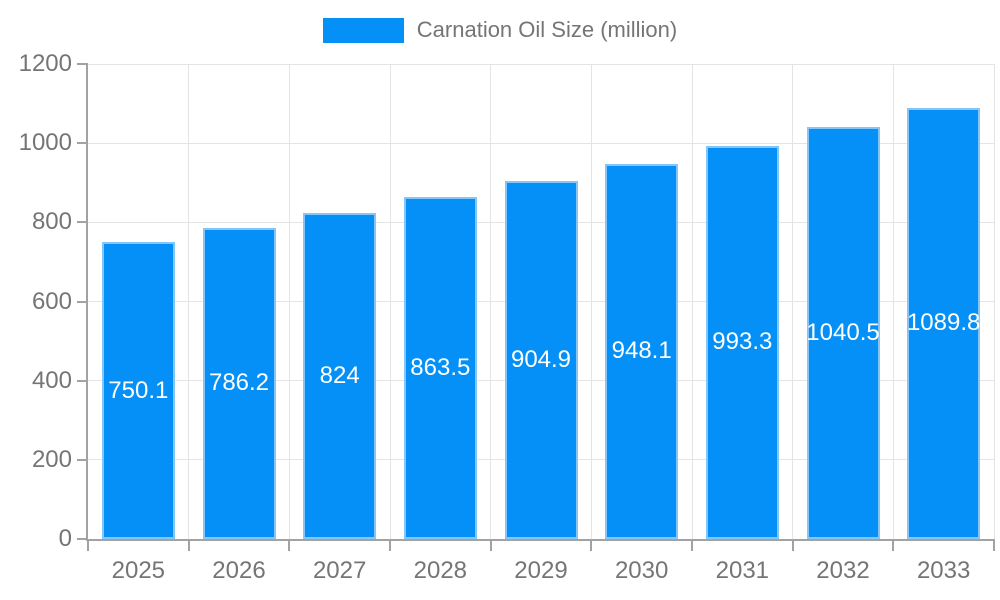 The height and width of the screenshot is (600, 1000). I want to click on legend-swatch, so click(363, 30).